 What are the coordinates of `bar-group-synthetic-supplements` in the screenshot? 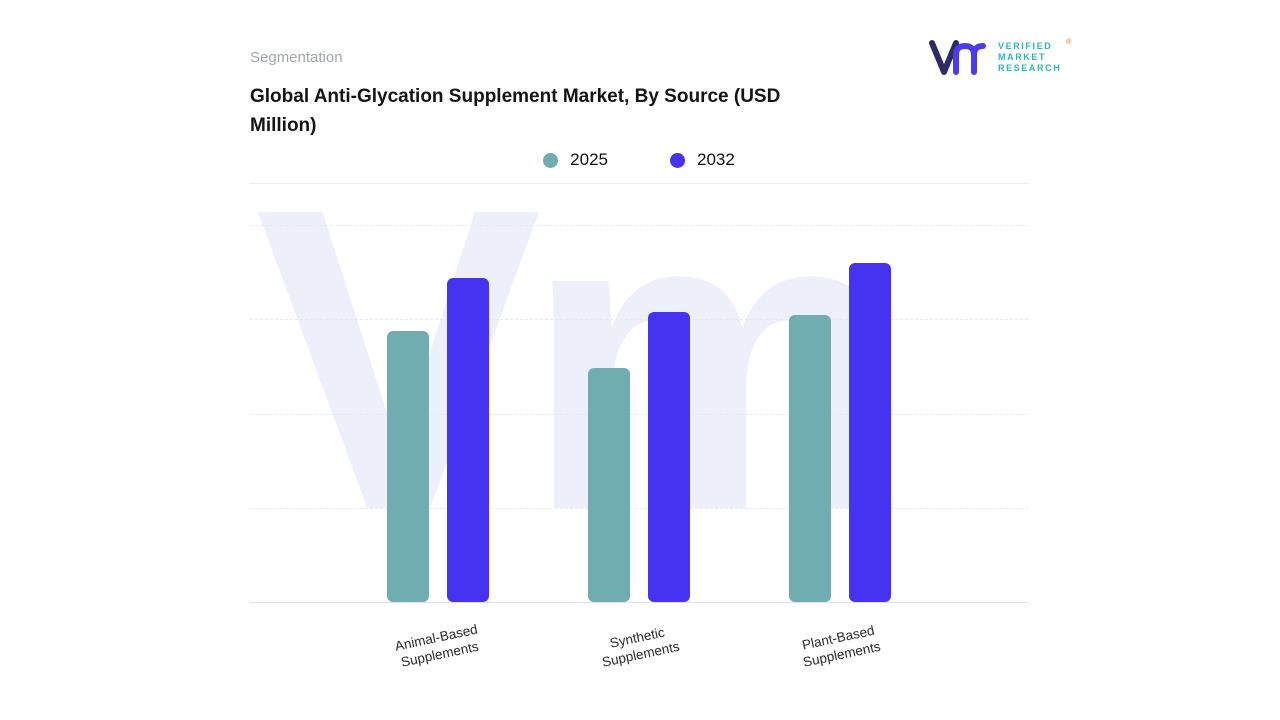 It's located at (639, 413).